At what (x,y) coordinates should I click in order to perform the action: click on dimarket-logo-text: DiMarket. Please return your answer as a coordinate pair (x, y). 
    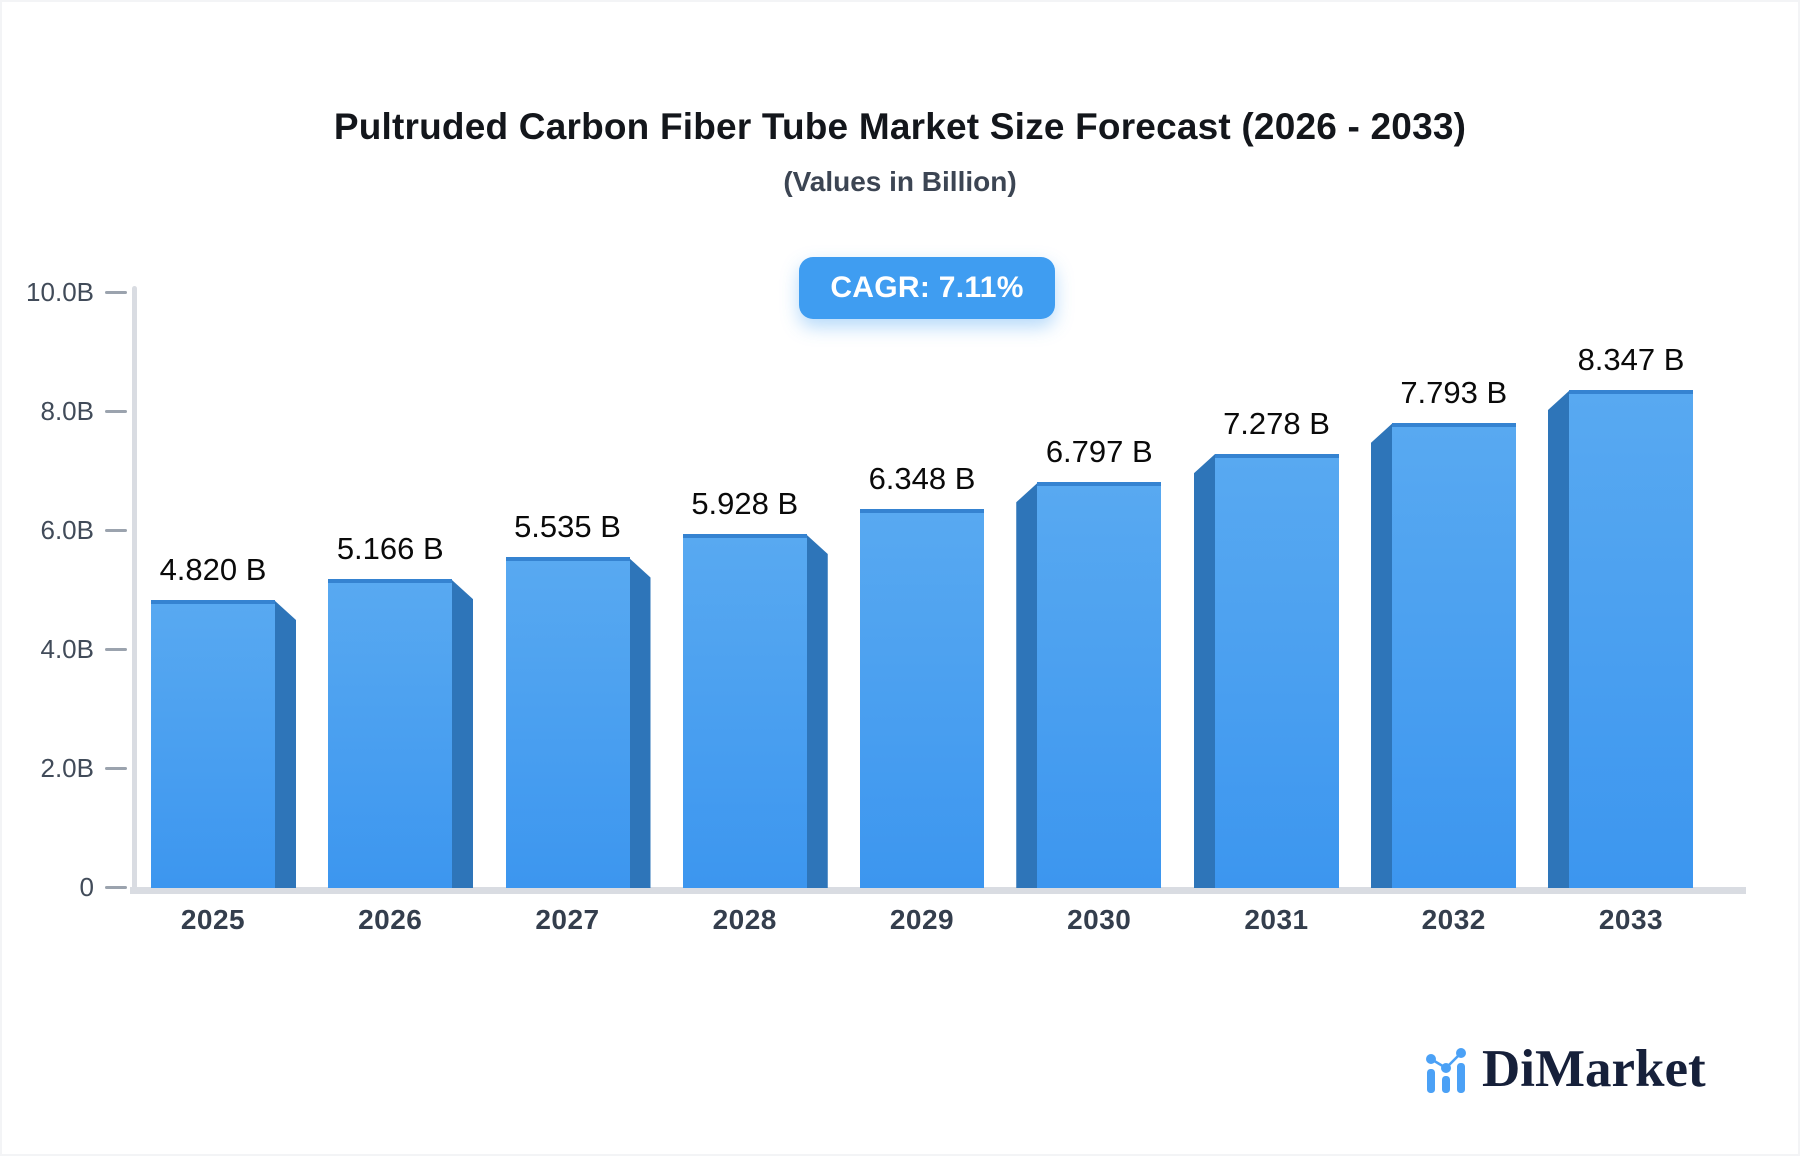
    Looking at the image, I should click on (1594, 1069).